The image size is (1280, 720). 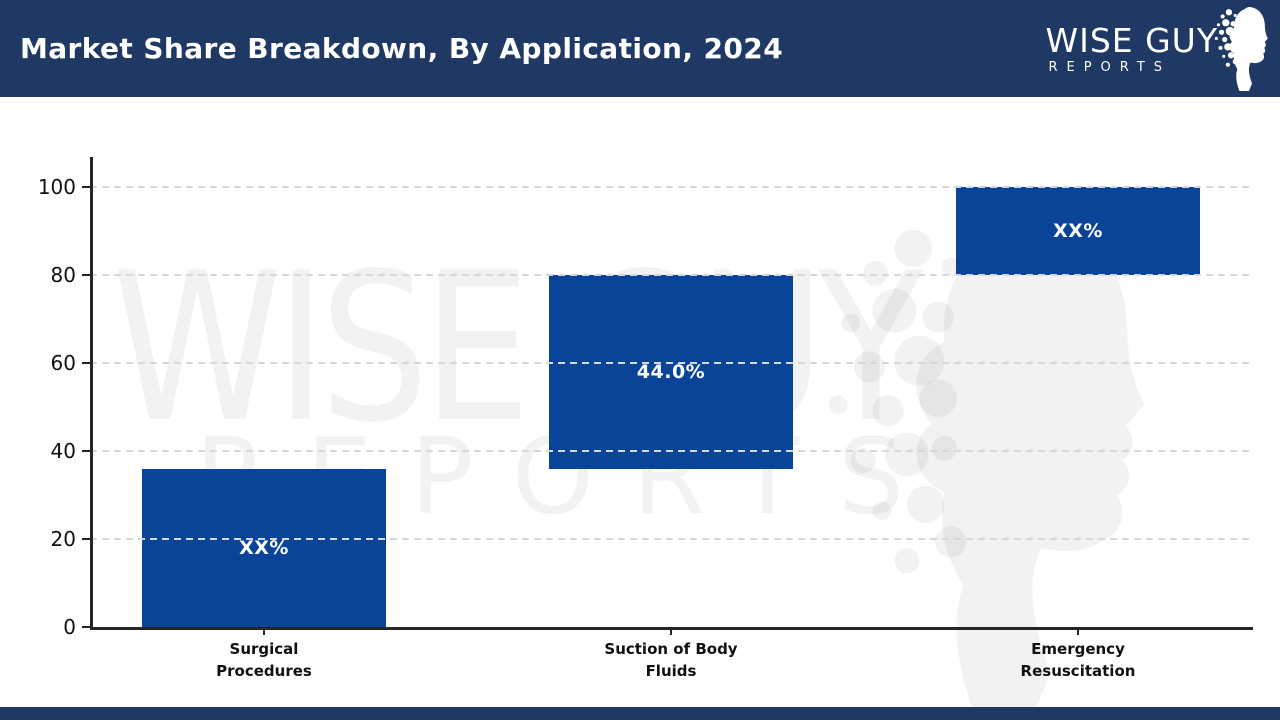 I want to click on y-tick-label: 0, so click(x=69, y=627).